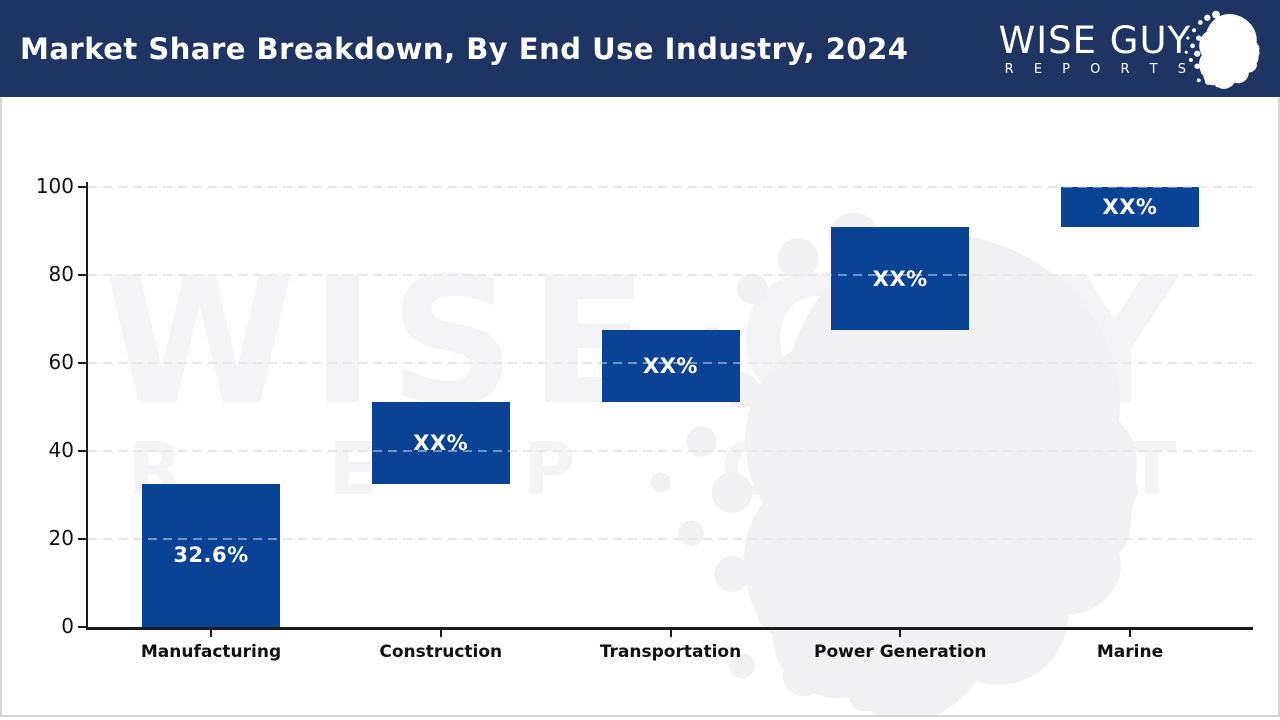 The height and width of the screenshot is (720, 1280). What do you see at coordinates (87, 406) in the screenshot?
I see `y-axis-line` at bounding box center [87, 406].